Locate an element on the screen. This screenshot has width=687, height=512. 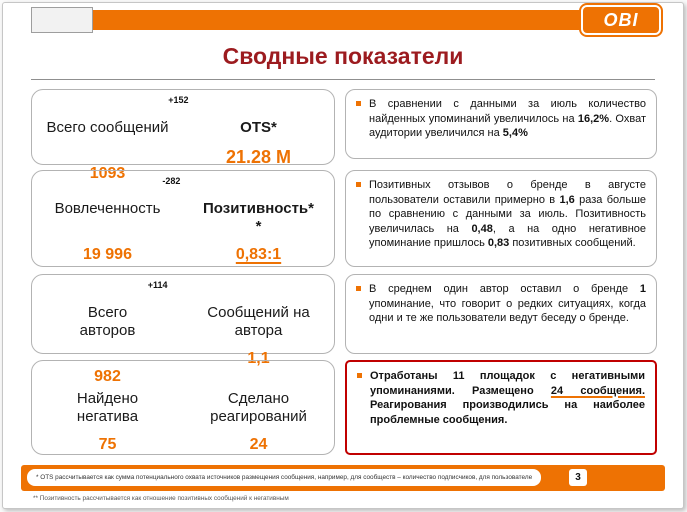
metric-value: 21.28 М is located at coordinates (258, 157).